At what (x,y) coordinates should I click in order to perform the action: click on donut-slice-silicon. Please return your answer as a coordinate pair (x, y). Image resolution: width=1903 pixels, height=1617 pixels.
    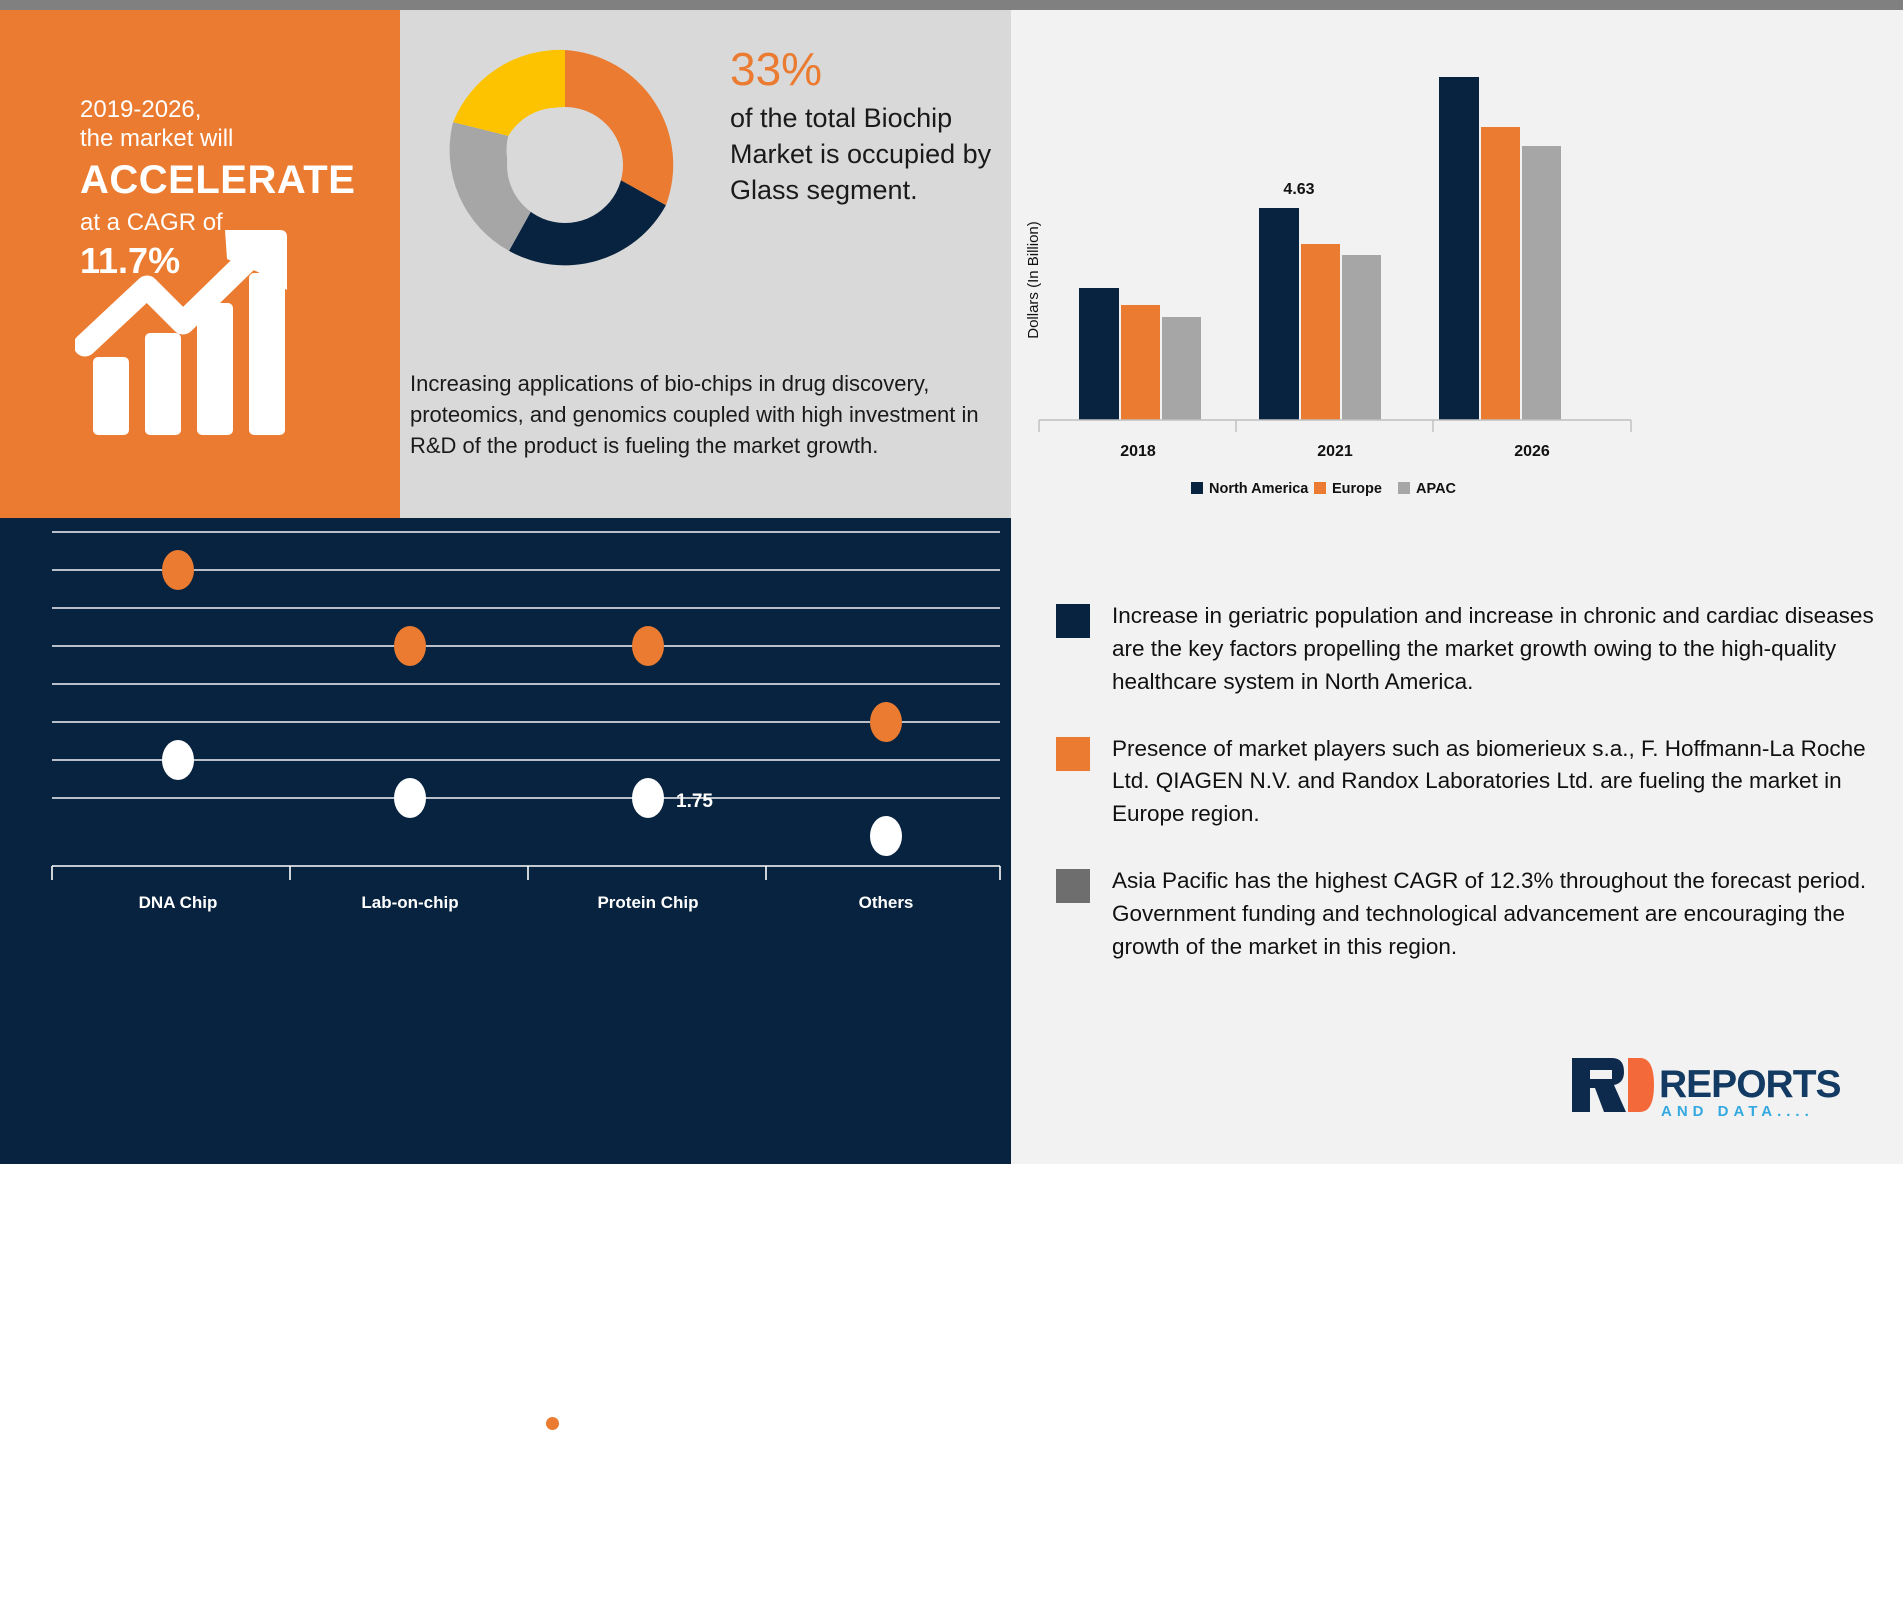
    Looking at the image, I should click on (587, 221).